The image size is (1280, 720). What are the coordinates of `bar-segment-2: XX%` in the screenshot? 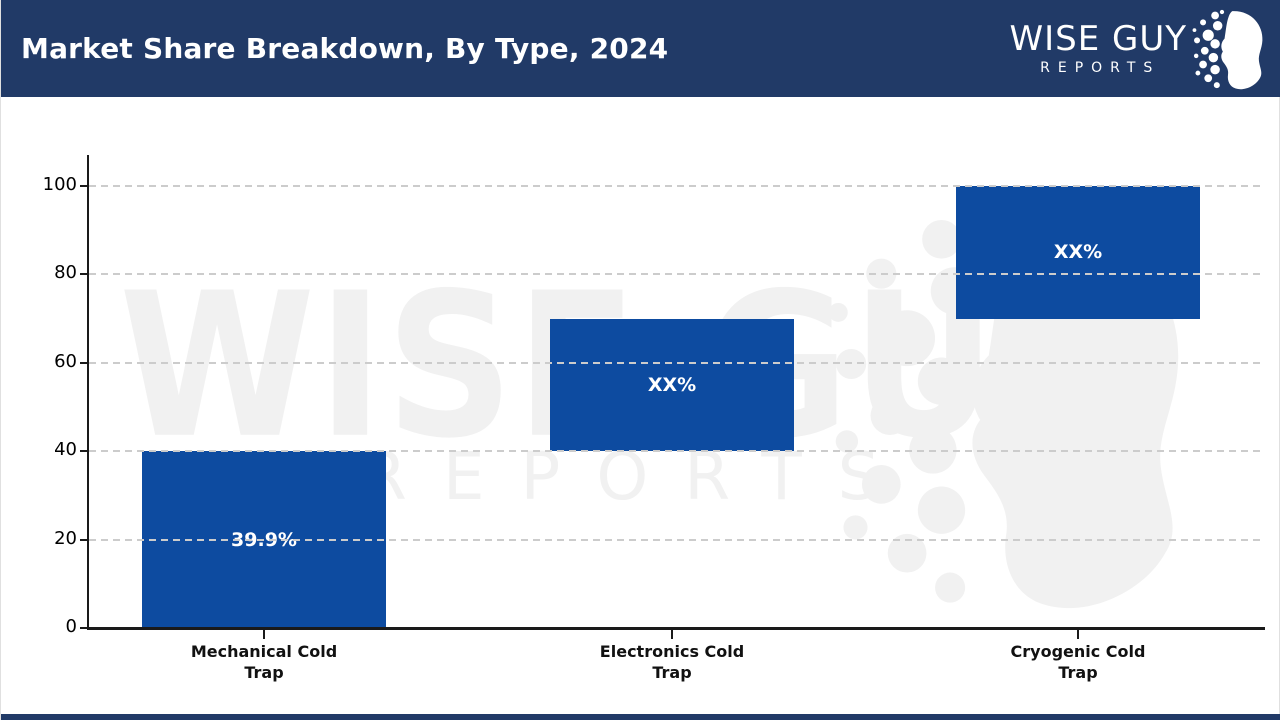 It's located at (672, 385).